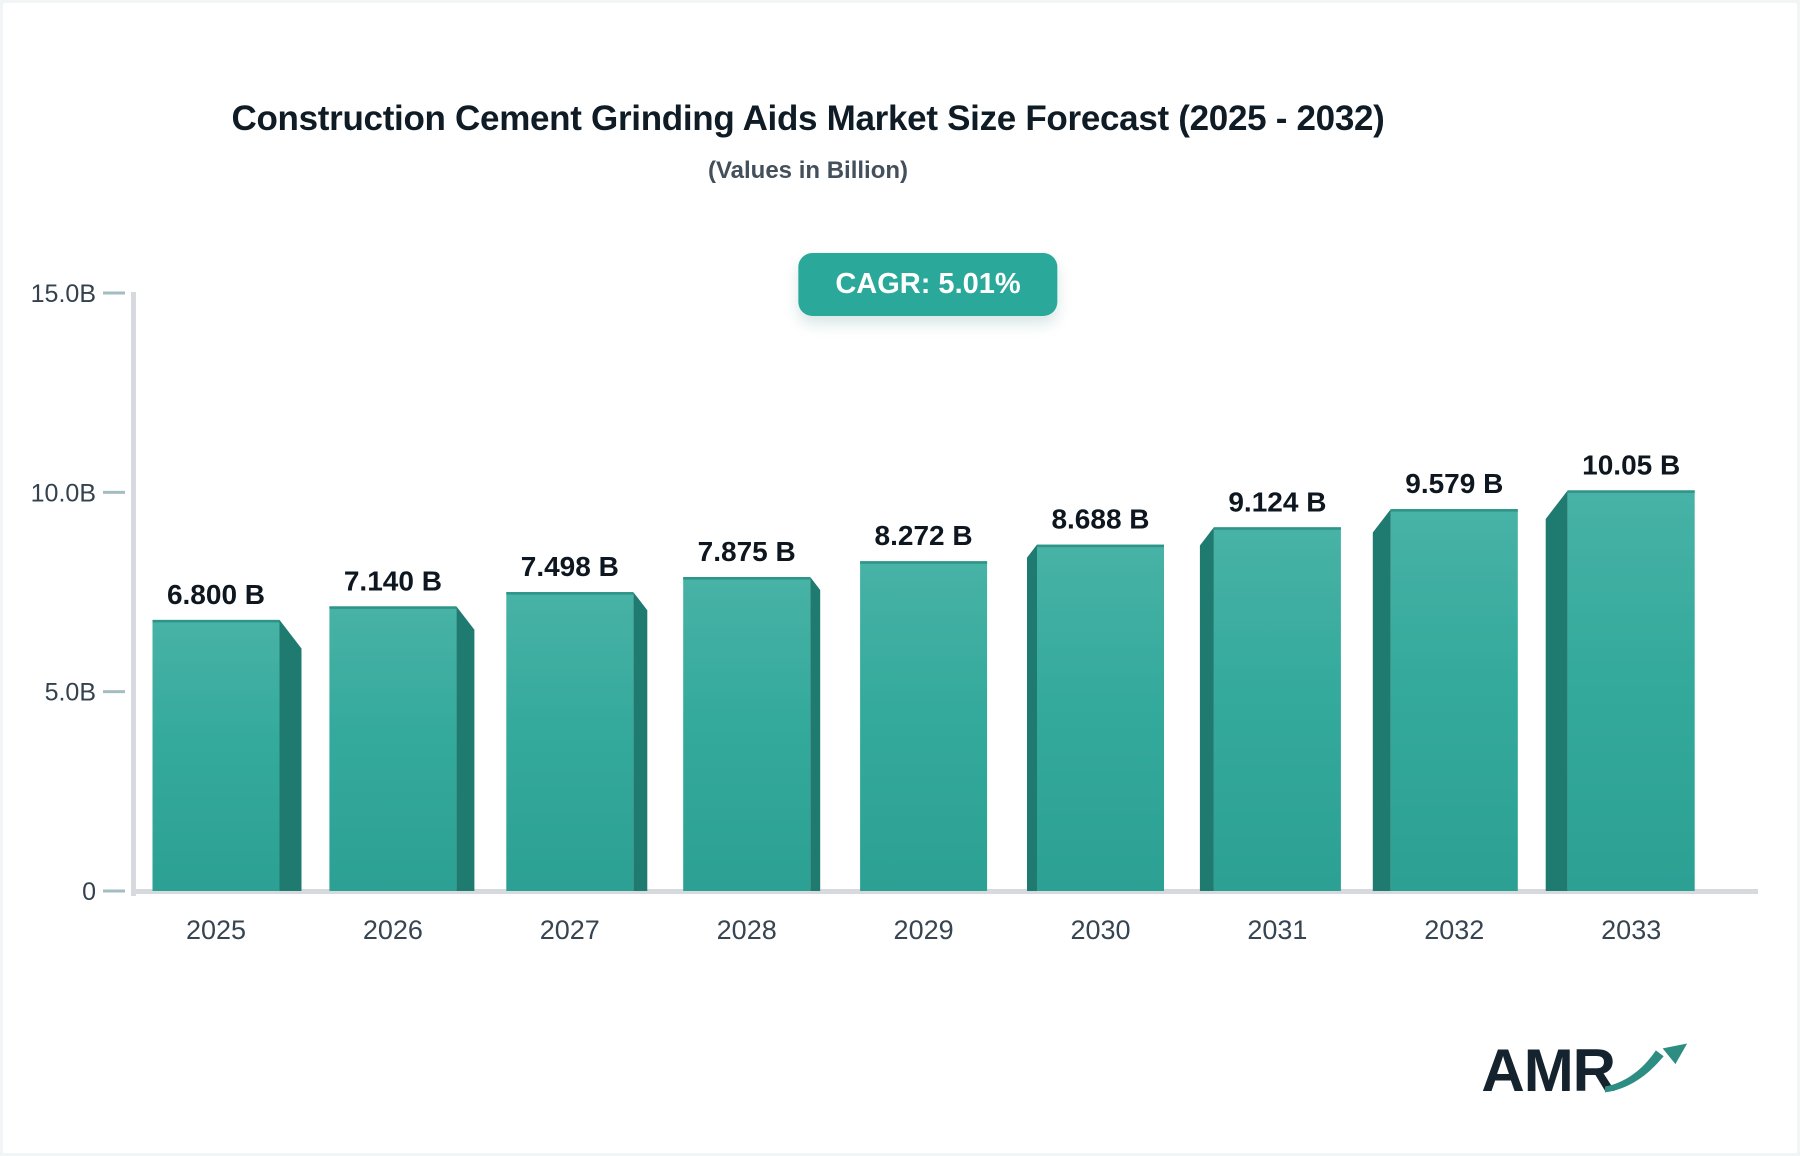  What do you see at coordinates (924, 535) in the screenshot?
I see `bar-value-label: 8.272 B` at bounding box center [924, 535].